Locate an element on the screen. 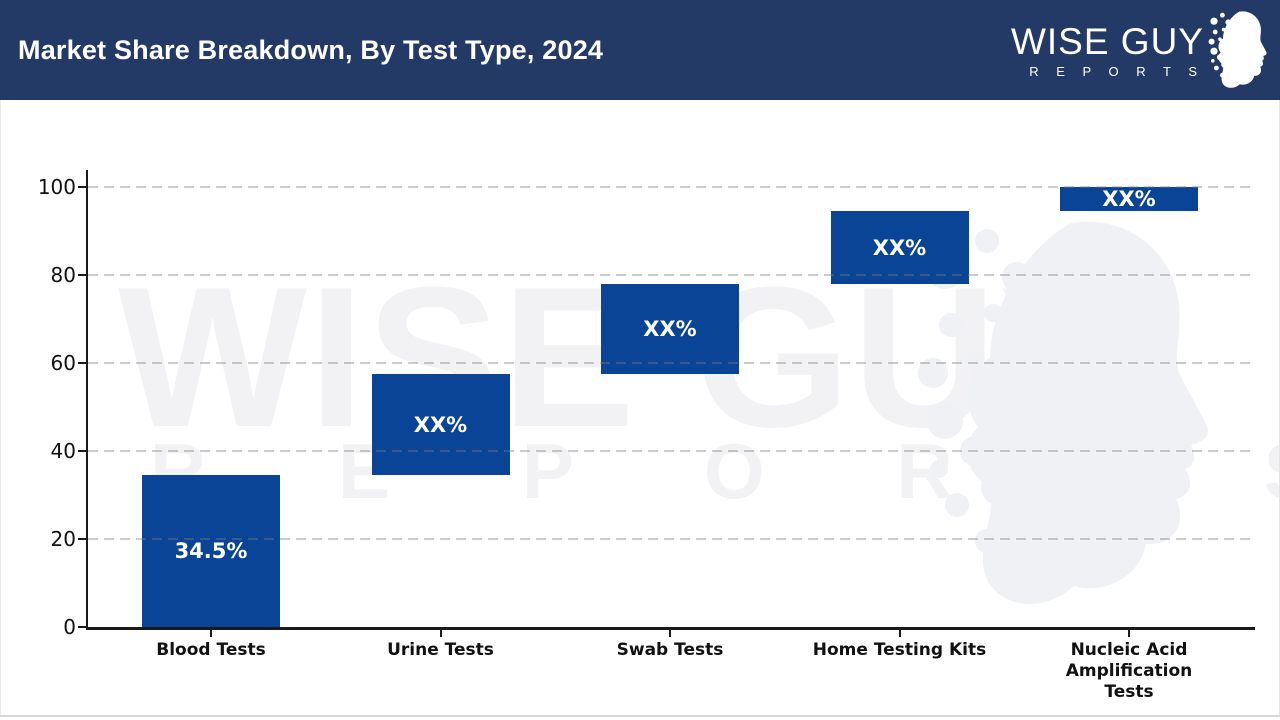 The width and height of the screenshot is (1280, 720). x-tick-label: Home Testing Kits is located at coordinates (899, 650).